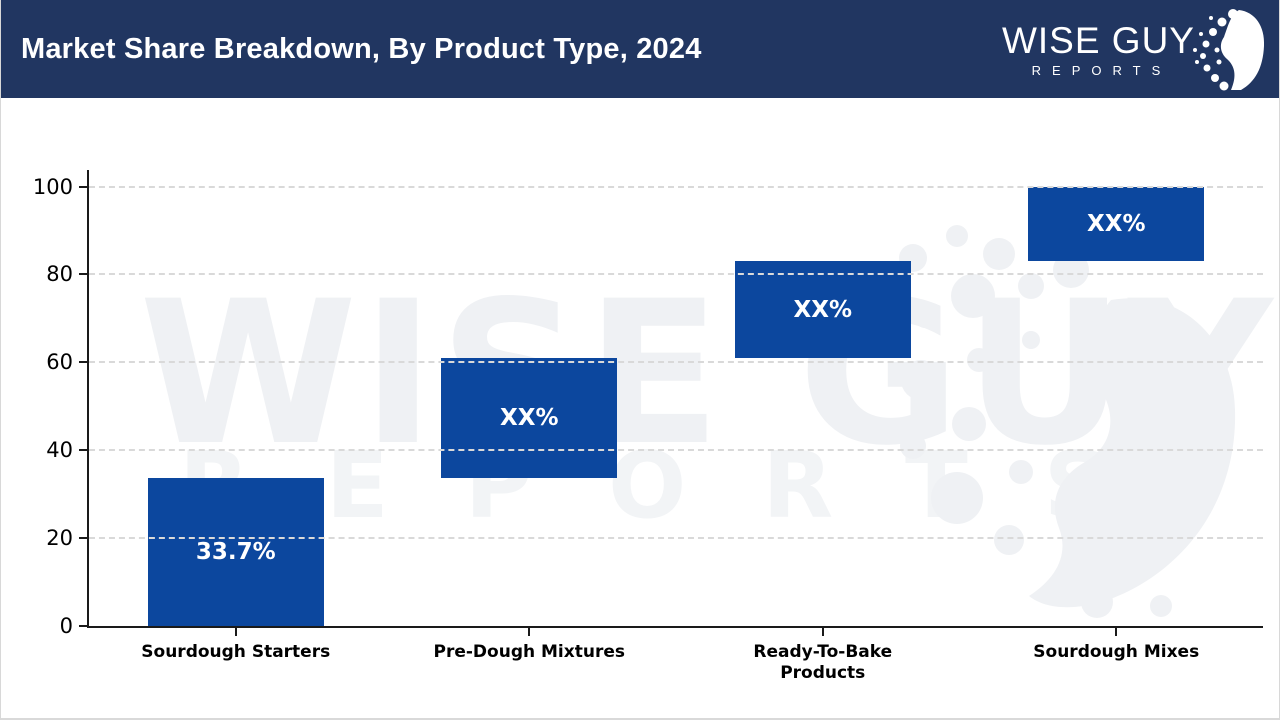 Image resolution: width=1280 pixels, height=720 pixels. Describe the element at coordinates (1101, 70) in the screenshot. I see `brand-logo-reports: REPORTS` at that location.